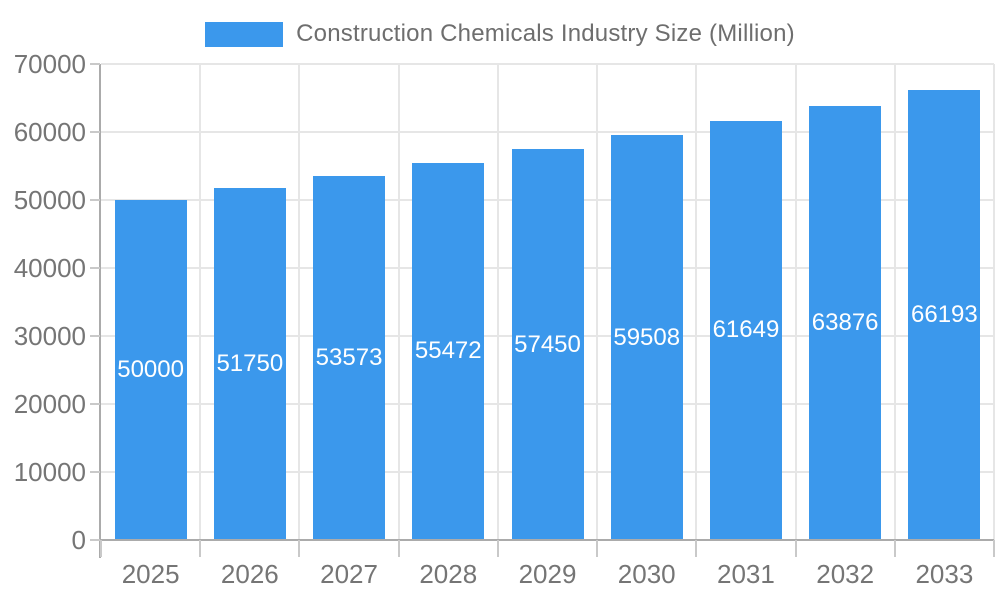 This screenshot has width=1000, height=600. I want to click on legend-swatch, so click(244, 34).